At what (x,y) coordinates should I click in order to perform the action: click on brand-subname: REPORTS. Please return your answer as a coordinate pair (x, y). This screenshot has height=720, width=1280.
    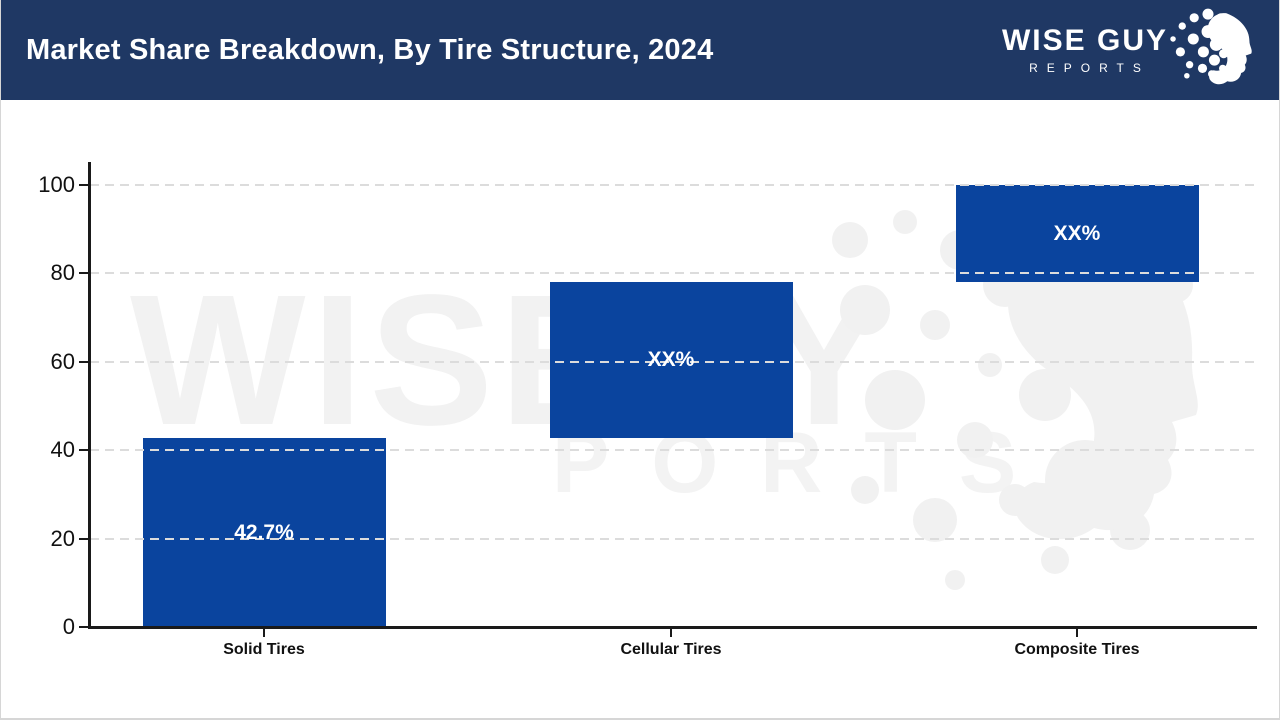
    Looking at the image, I should click on (1089, 67).